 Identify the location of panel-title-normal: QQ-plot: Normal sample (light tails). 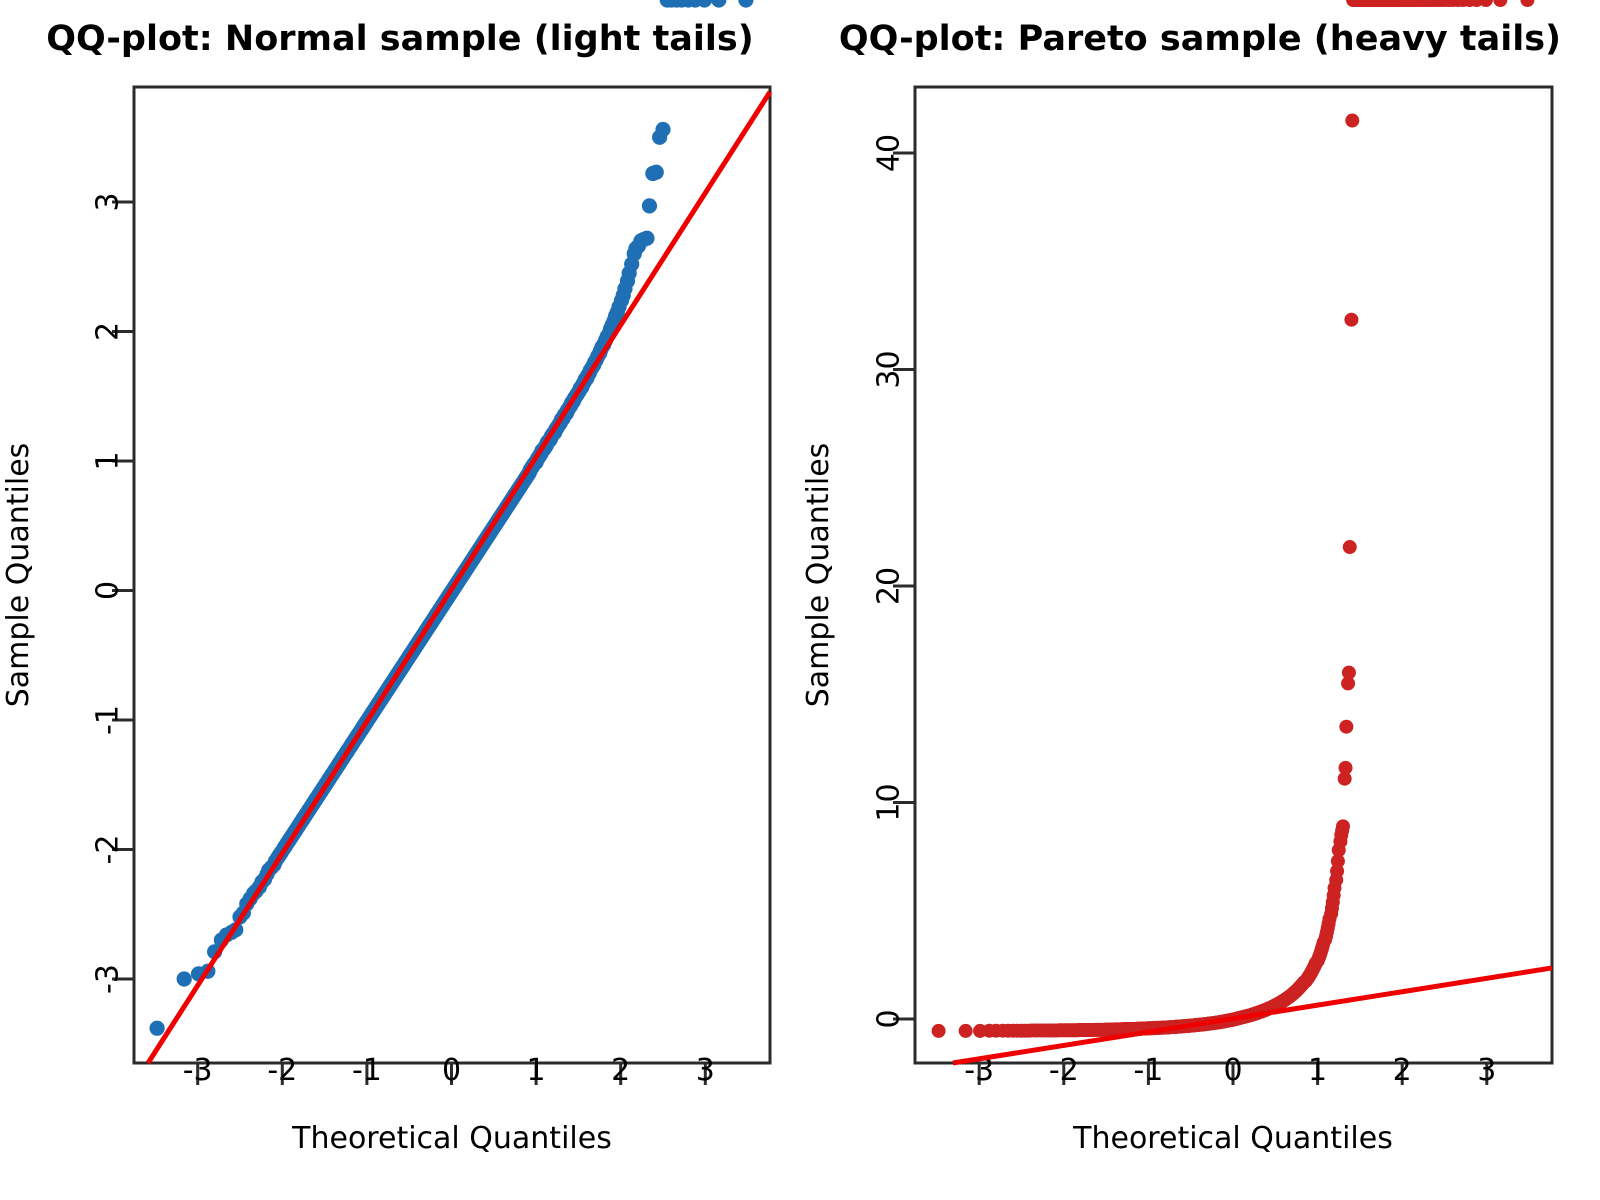
(400, 39).